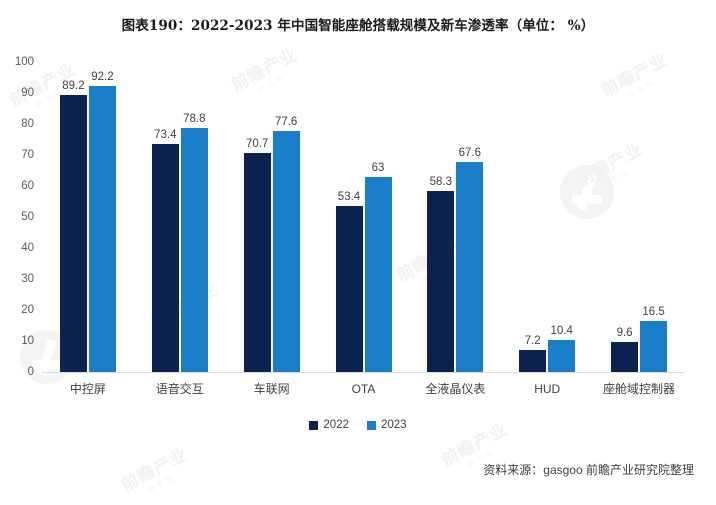 Image resolution: width=716 pixels, height=505 pixels. I want to click on x-axis-label-座舱域控制器: 座舱域控制器, so click(639, 389).